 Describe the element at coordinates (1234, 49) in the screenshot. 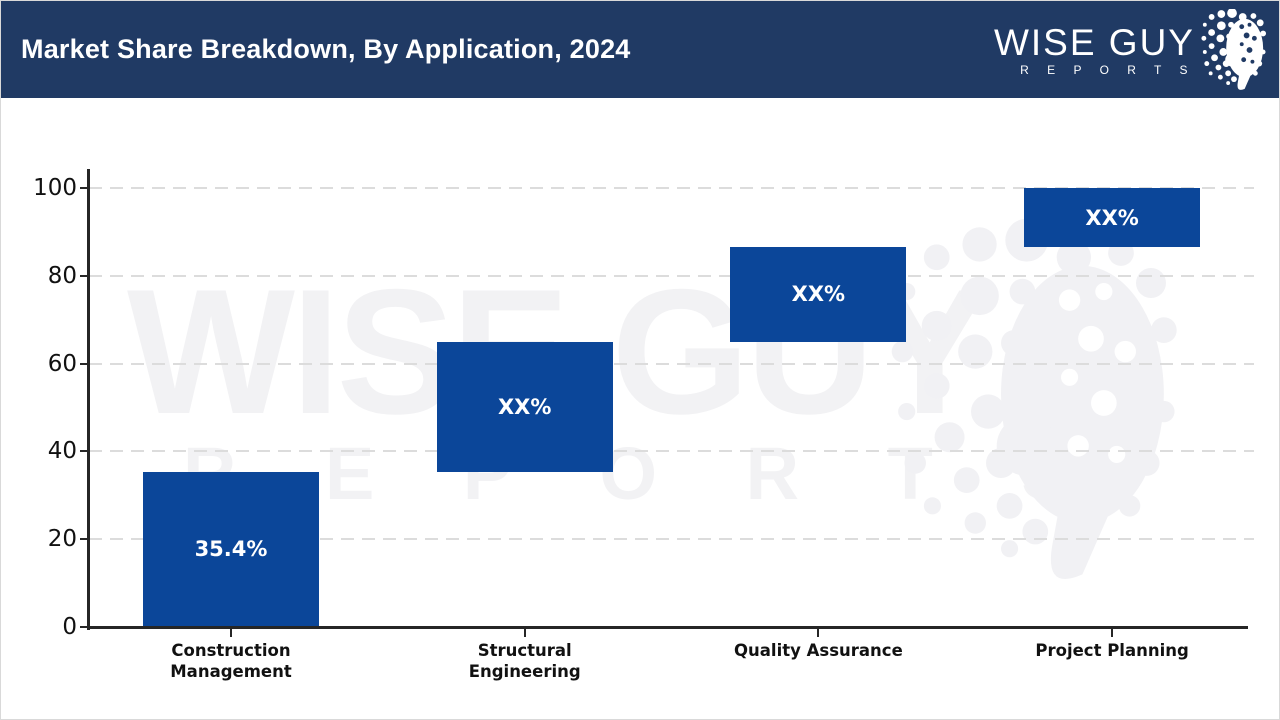

I see `wiseguy-face-icon` at that location.